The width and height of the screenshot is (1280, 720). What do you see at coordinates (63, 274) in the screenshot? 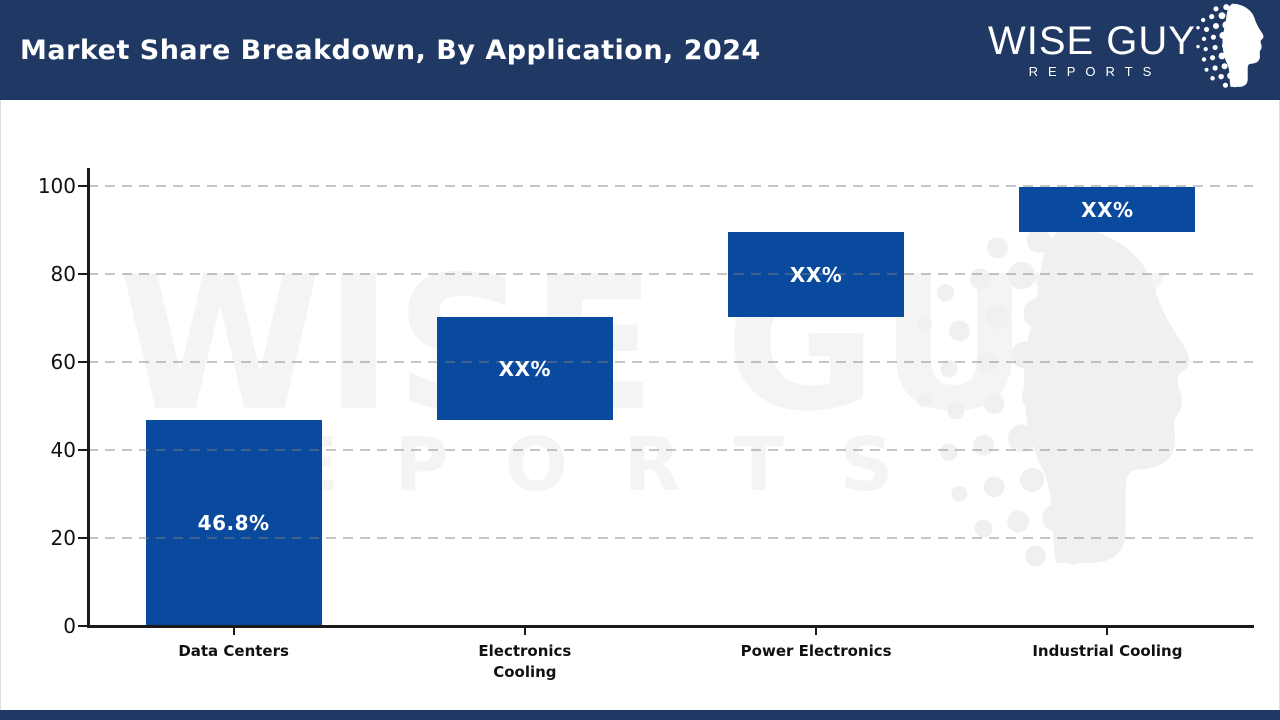
I see `y-tick-label: 80` at bounding box center [63, 274].